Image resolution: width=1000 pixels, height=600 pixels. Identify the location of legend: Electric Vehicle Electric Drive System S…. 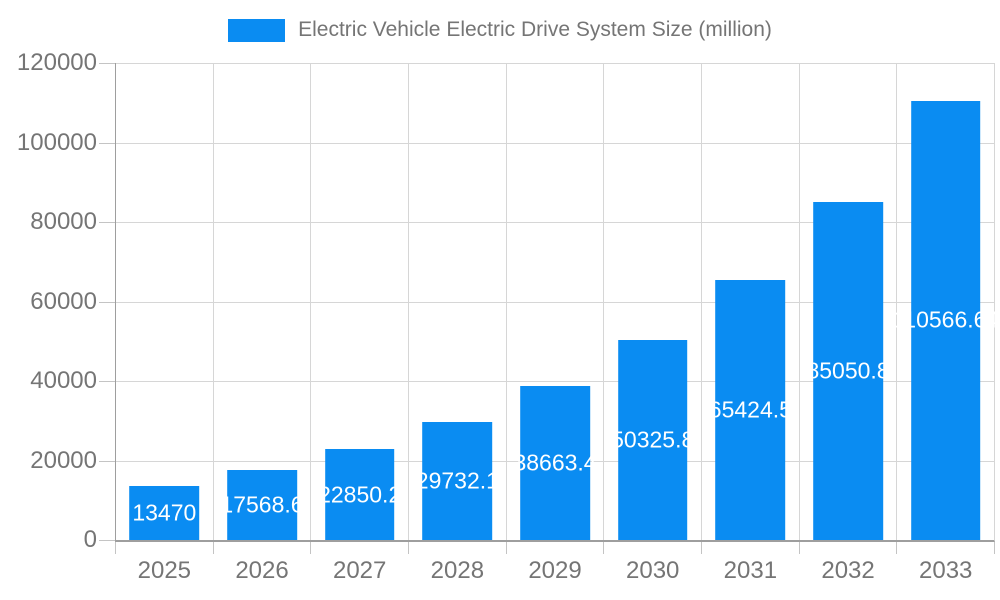
(500, 30).